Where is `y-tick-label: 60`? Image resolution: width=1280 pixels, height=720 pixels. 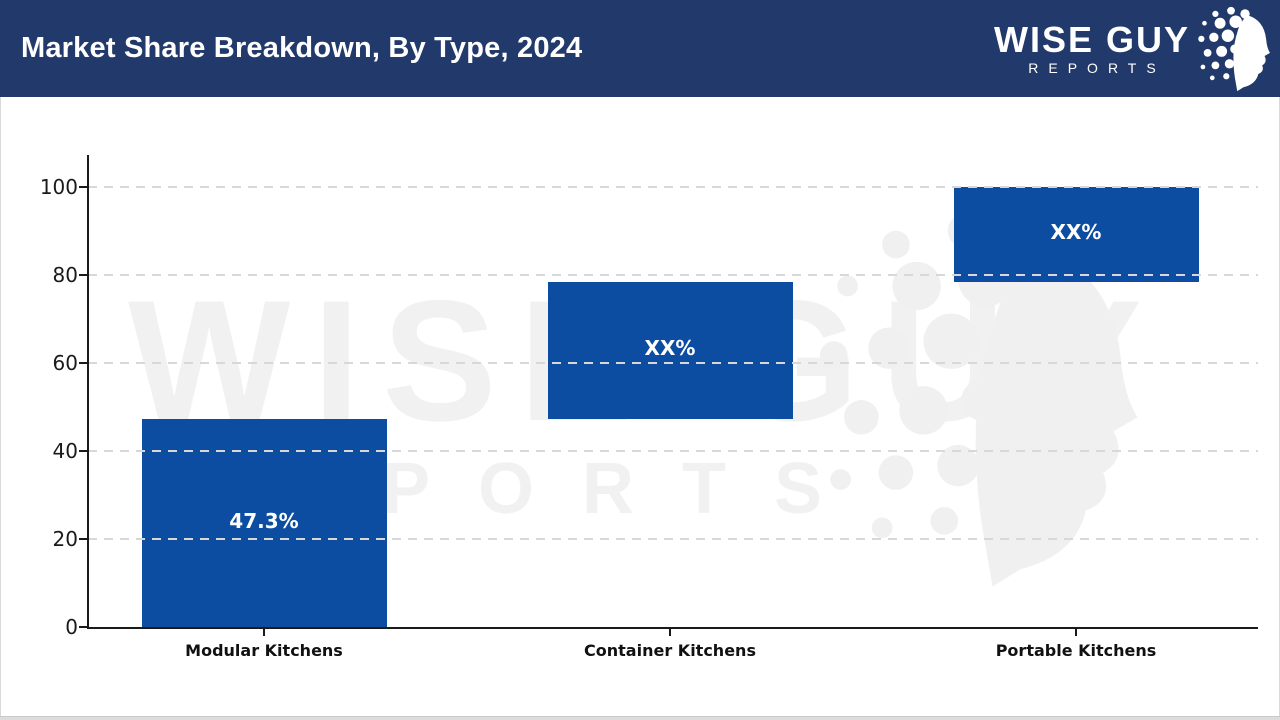 y-tick-label: 60 is located at coordinates (65, 363).